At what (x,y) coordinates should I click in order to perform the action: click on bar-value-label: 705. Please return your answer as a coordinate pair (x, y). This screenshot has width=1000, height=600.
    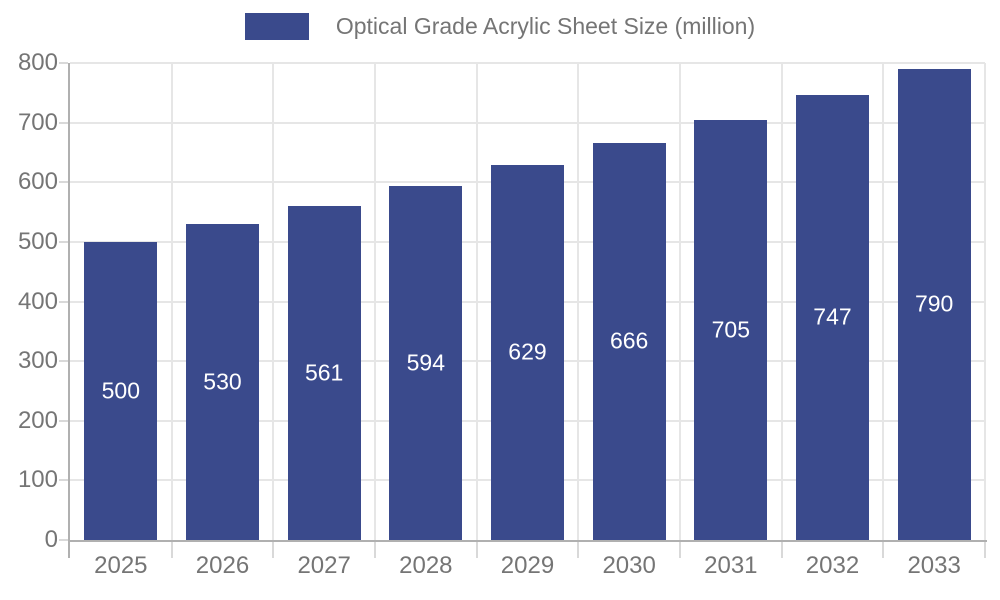
    Looking at the image, I should click on (730, 329).